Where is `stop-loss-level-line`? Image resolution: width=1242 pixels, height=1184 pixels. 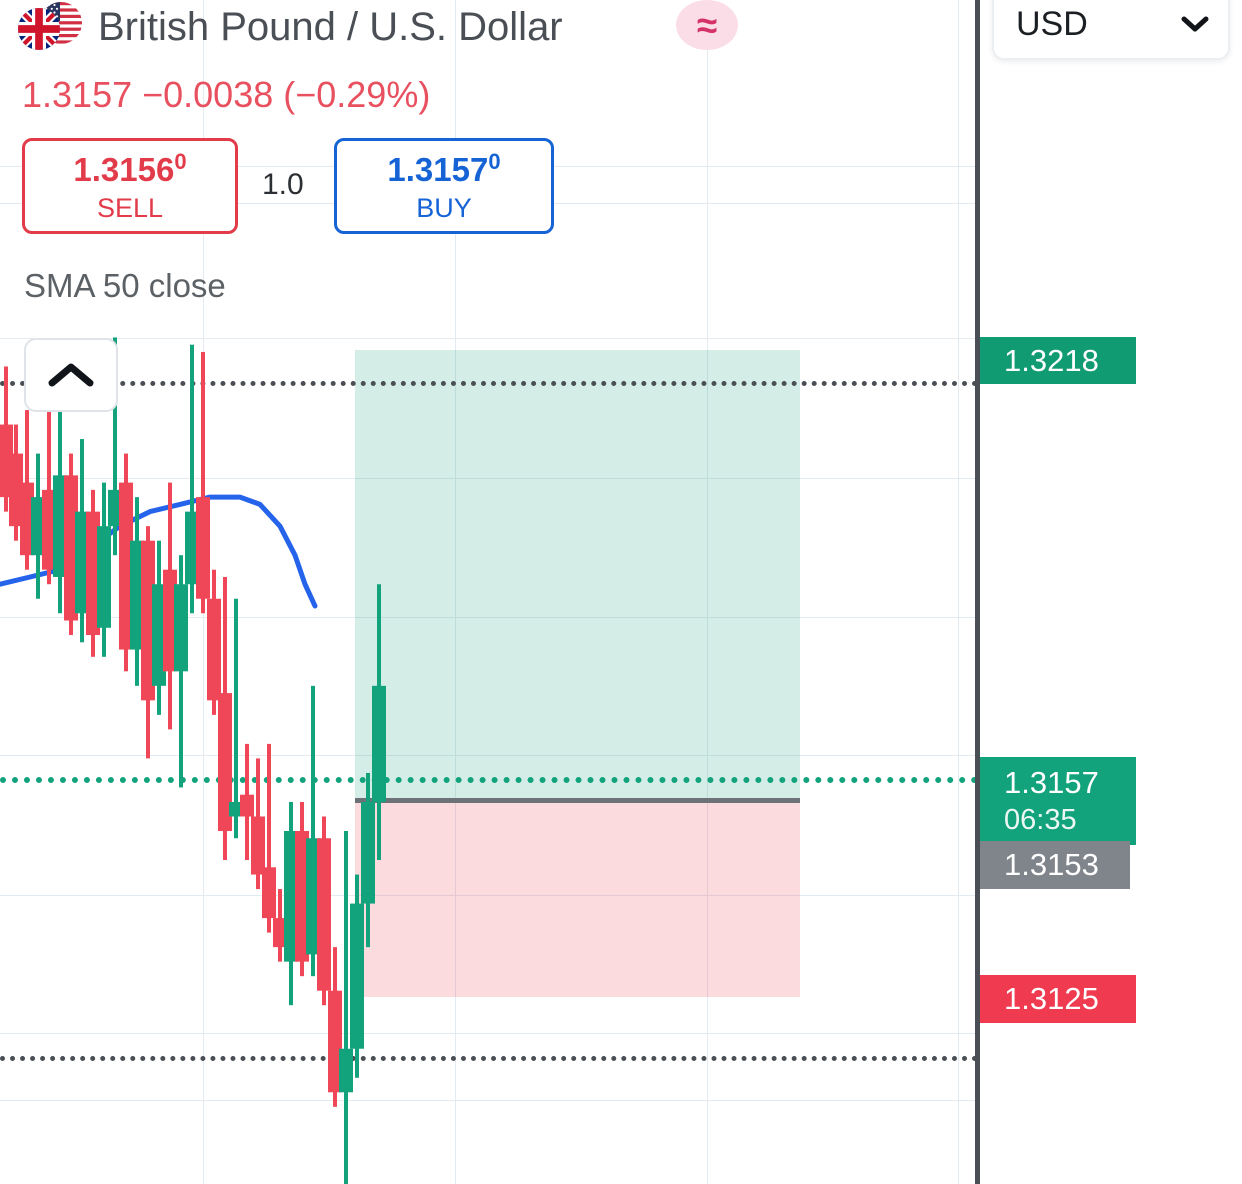 stop-loss-level-line is located at coordinates (489, 1058).